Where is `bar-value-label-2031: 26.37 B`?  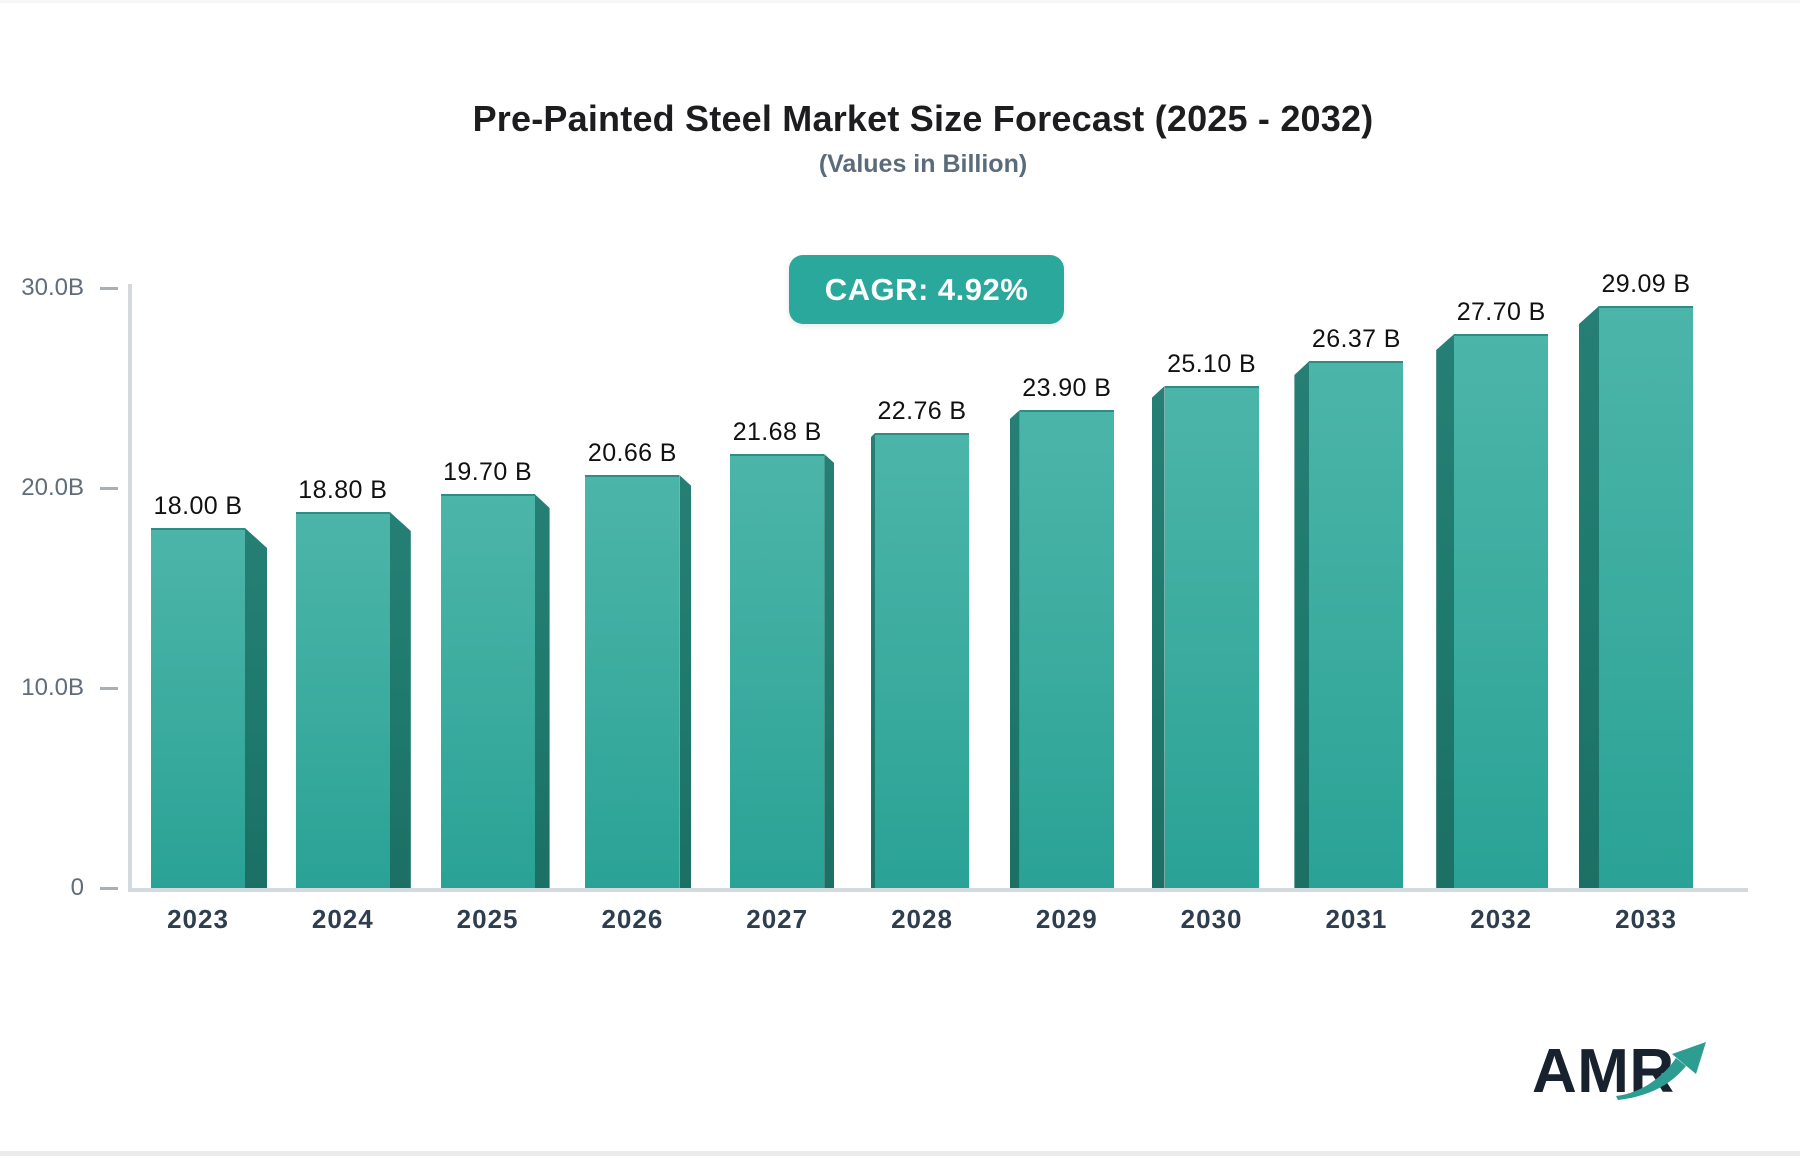 bar-value-label-2031: 26.37 B is located at coordinates (1356, 339).